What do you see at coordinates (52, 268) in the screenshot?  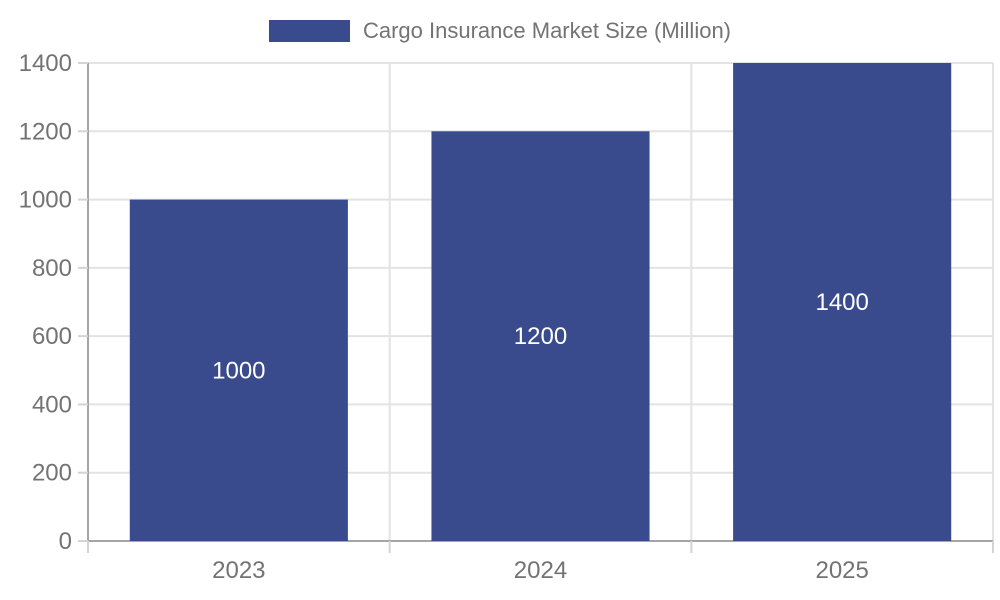 I see `y-axis-tick-label: 800` at bounding box center [52, 268].